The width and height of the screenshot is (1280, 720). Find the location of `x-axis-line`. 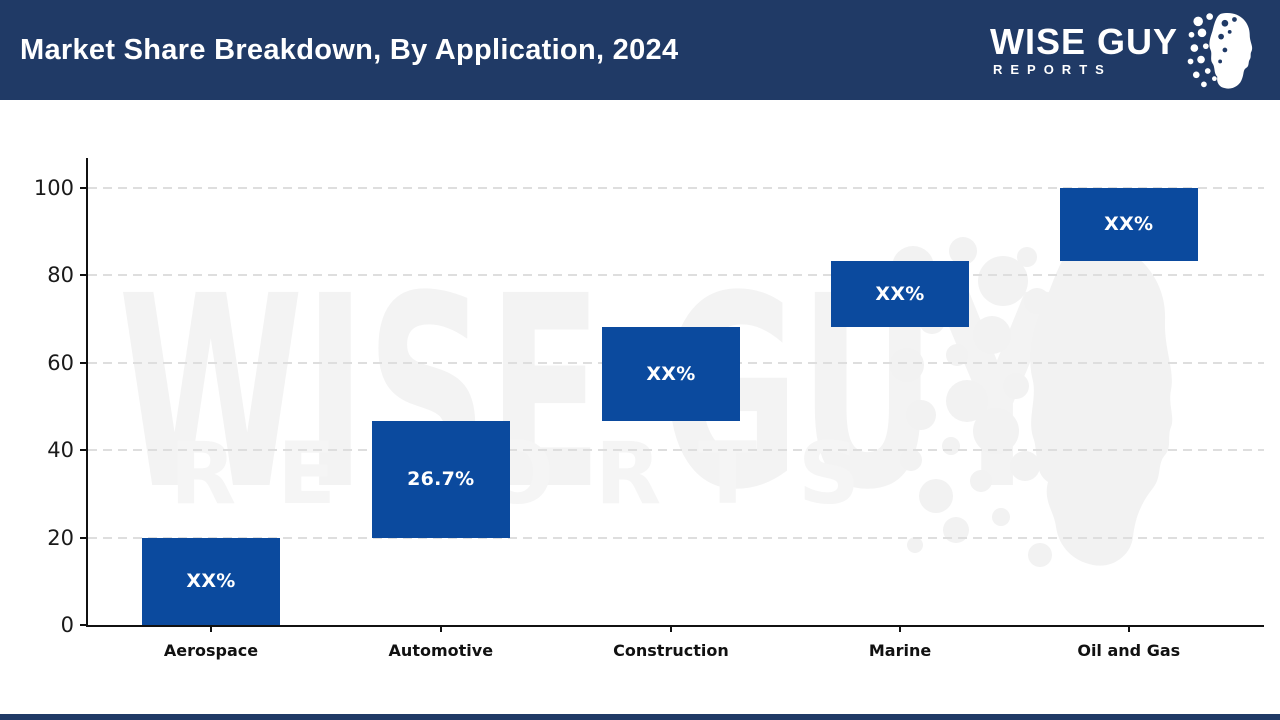

x-axis-line is located at coordinates (675, 626).